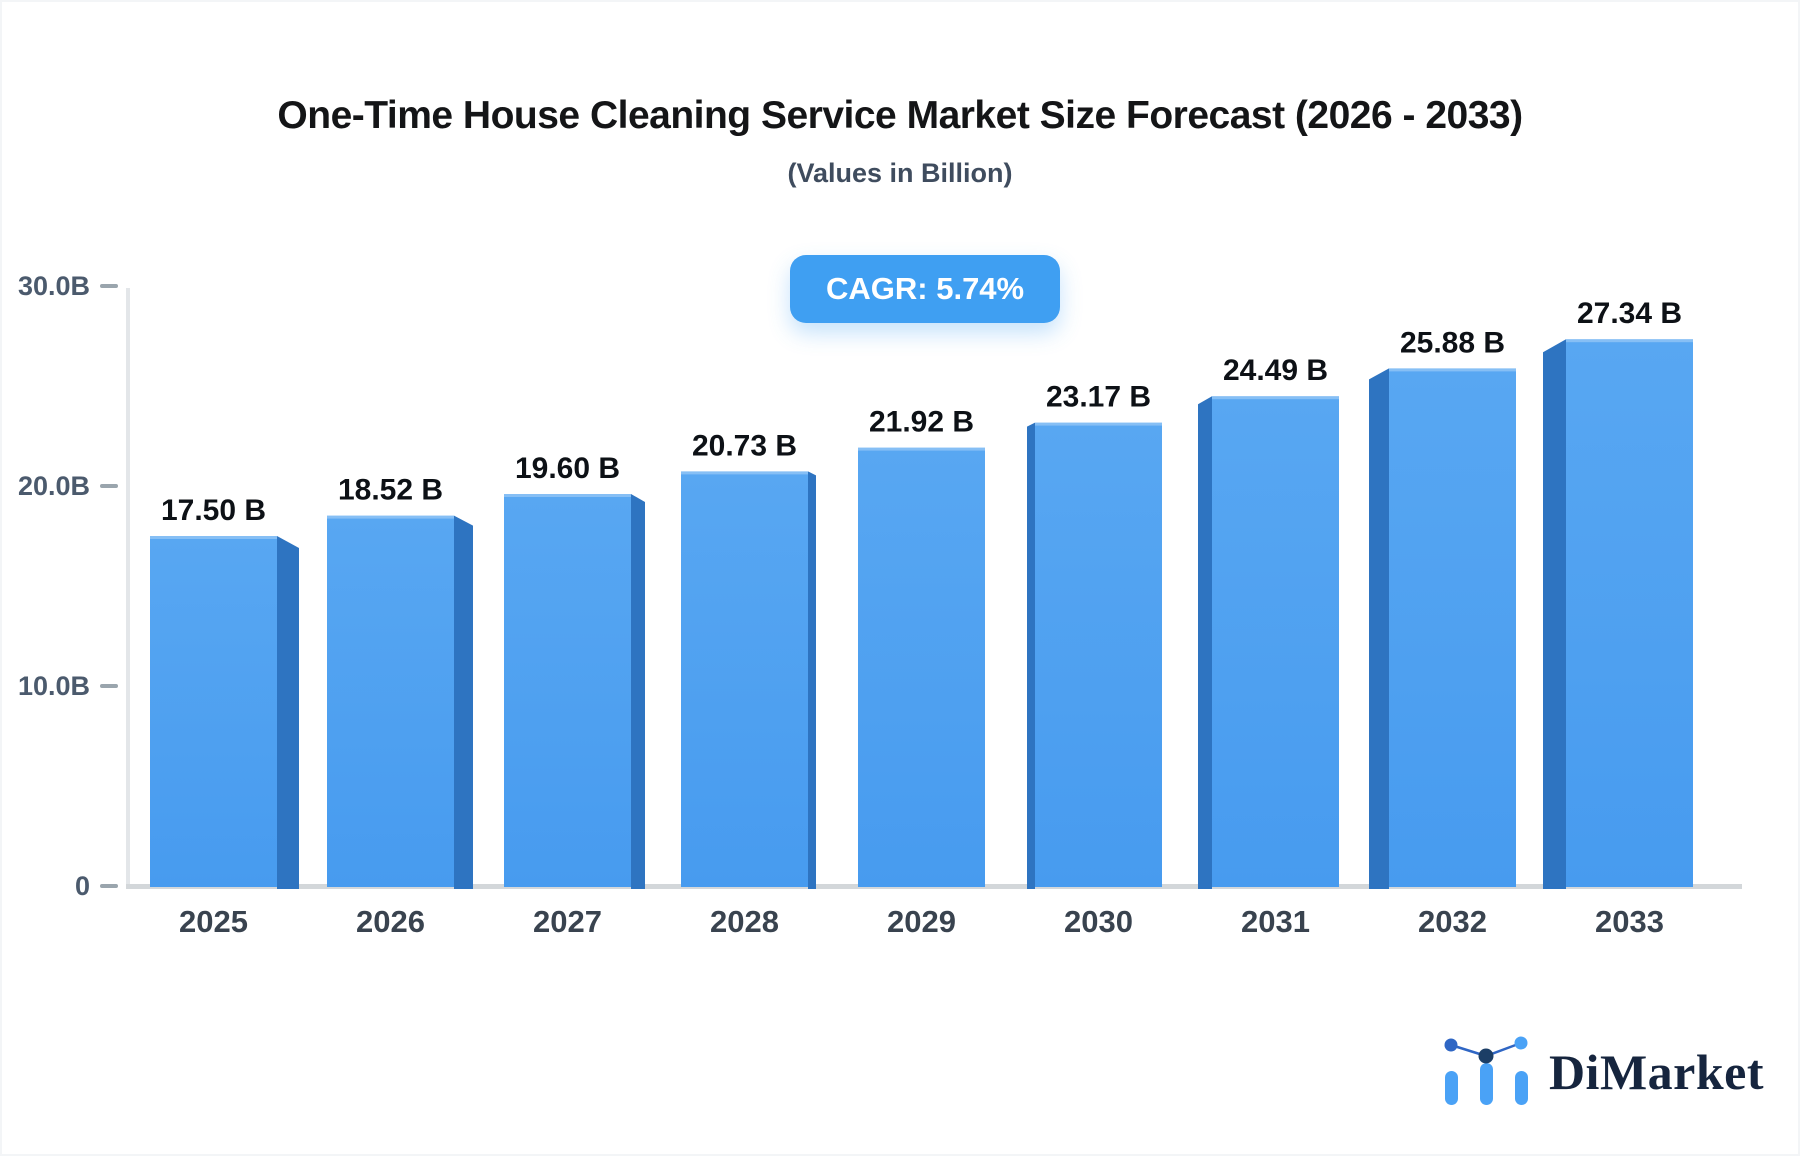 The image size is (1800, 1156). I want to click on x-axis-label-2029: 2029, so click(921, 921).